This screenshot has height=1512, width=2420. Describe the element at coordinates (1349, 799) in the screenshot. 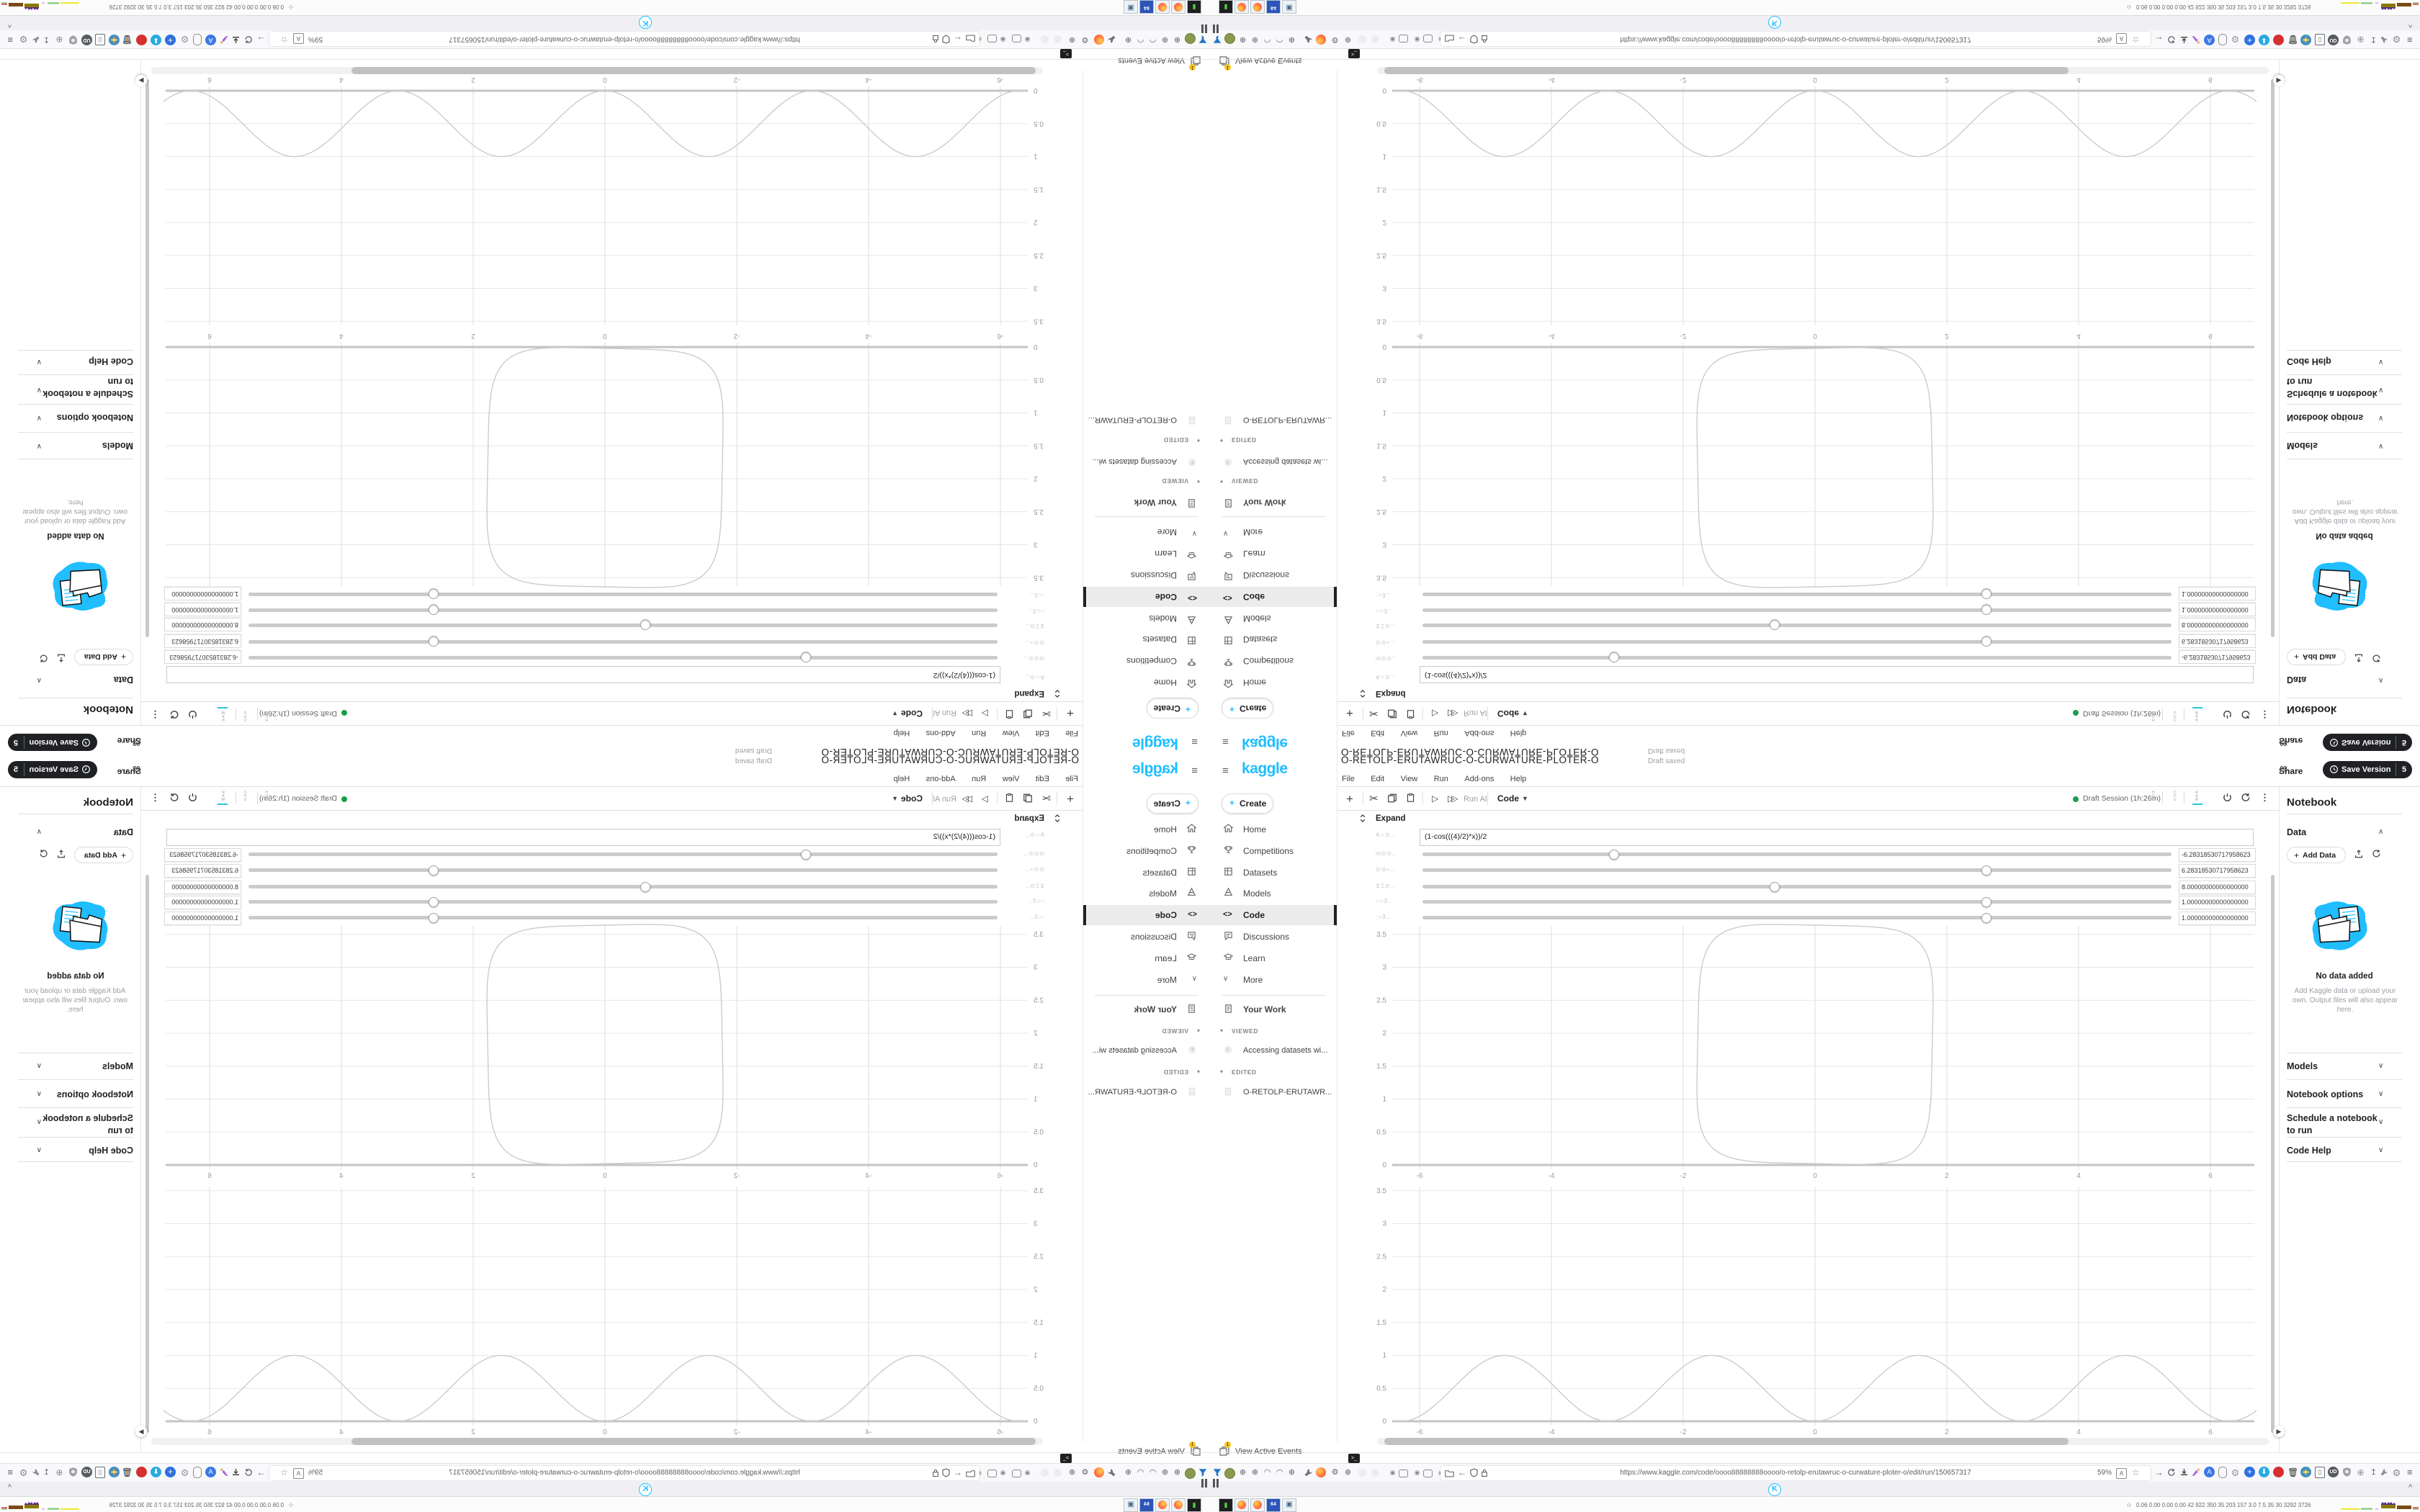

I see `add-cell-button: +` at that location.